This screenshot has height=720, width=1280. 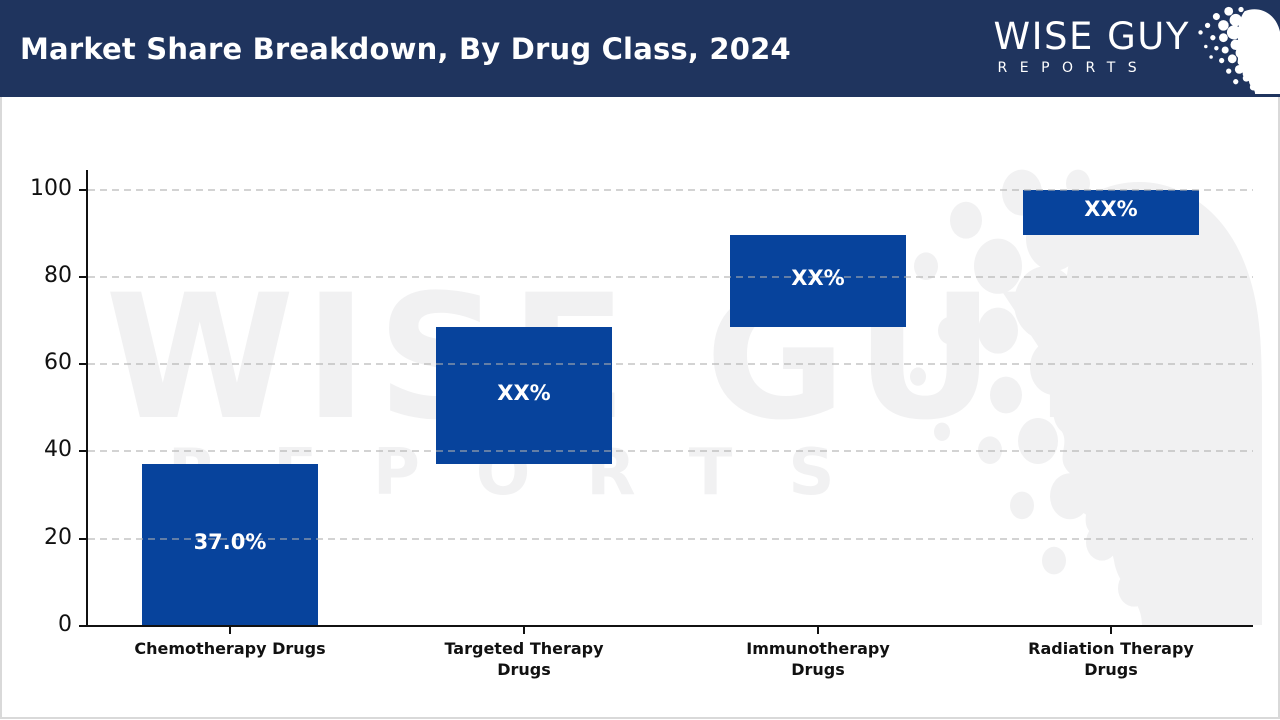 I want to click on x-category-label-line: Chemotherapy Drugs, so click(x=230, y=648).